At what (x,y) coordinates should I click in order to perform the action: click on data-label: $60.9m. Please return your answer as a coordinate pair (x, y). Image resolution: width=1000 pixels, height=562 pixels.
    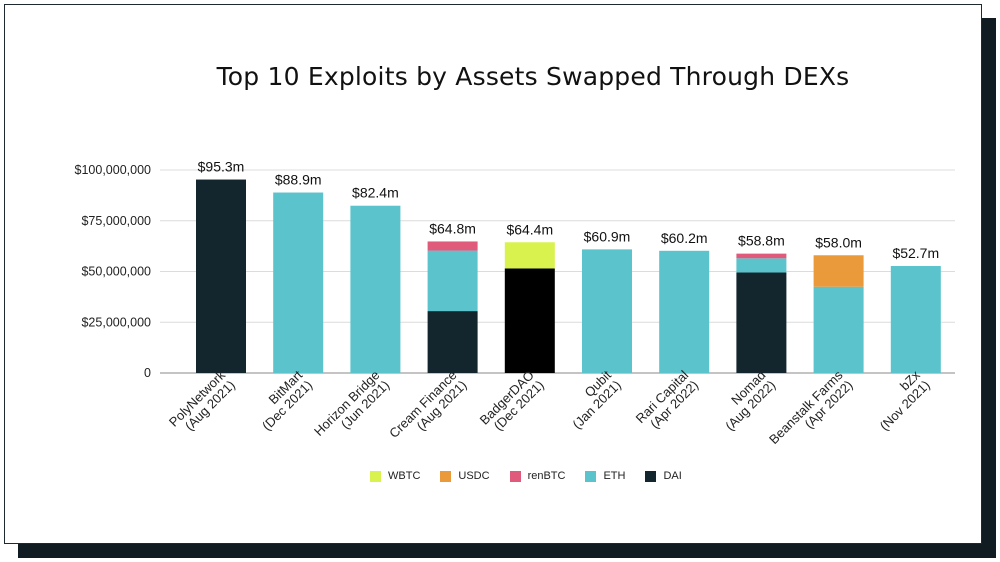
    Looking at the image, I should click on (607, 236).